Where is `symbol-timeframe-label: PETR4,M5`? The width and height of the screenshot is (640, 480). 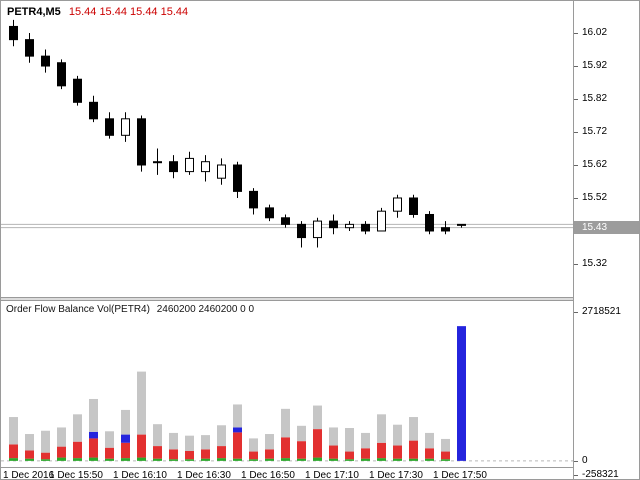
symbol-timeframe-label: PETR4,M5 is located at coordinates (34, 12).